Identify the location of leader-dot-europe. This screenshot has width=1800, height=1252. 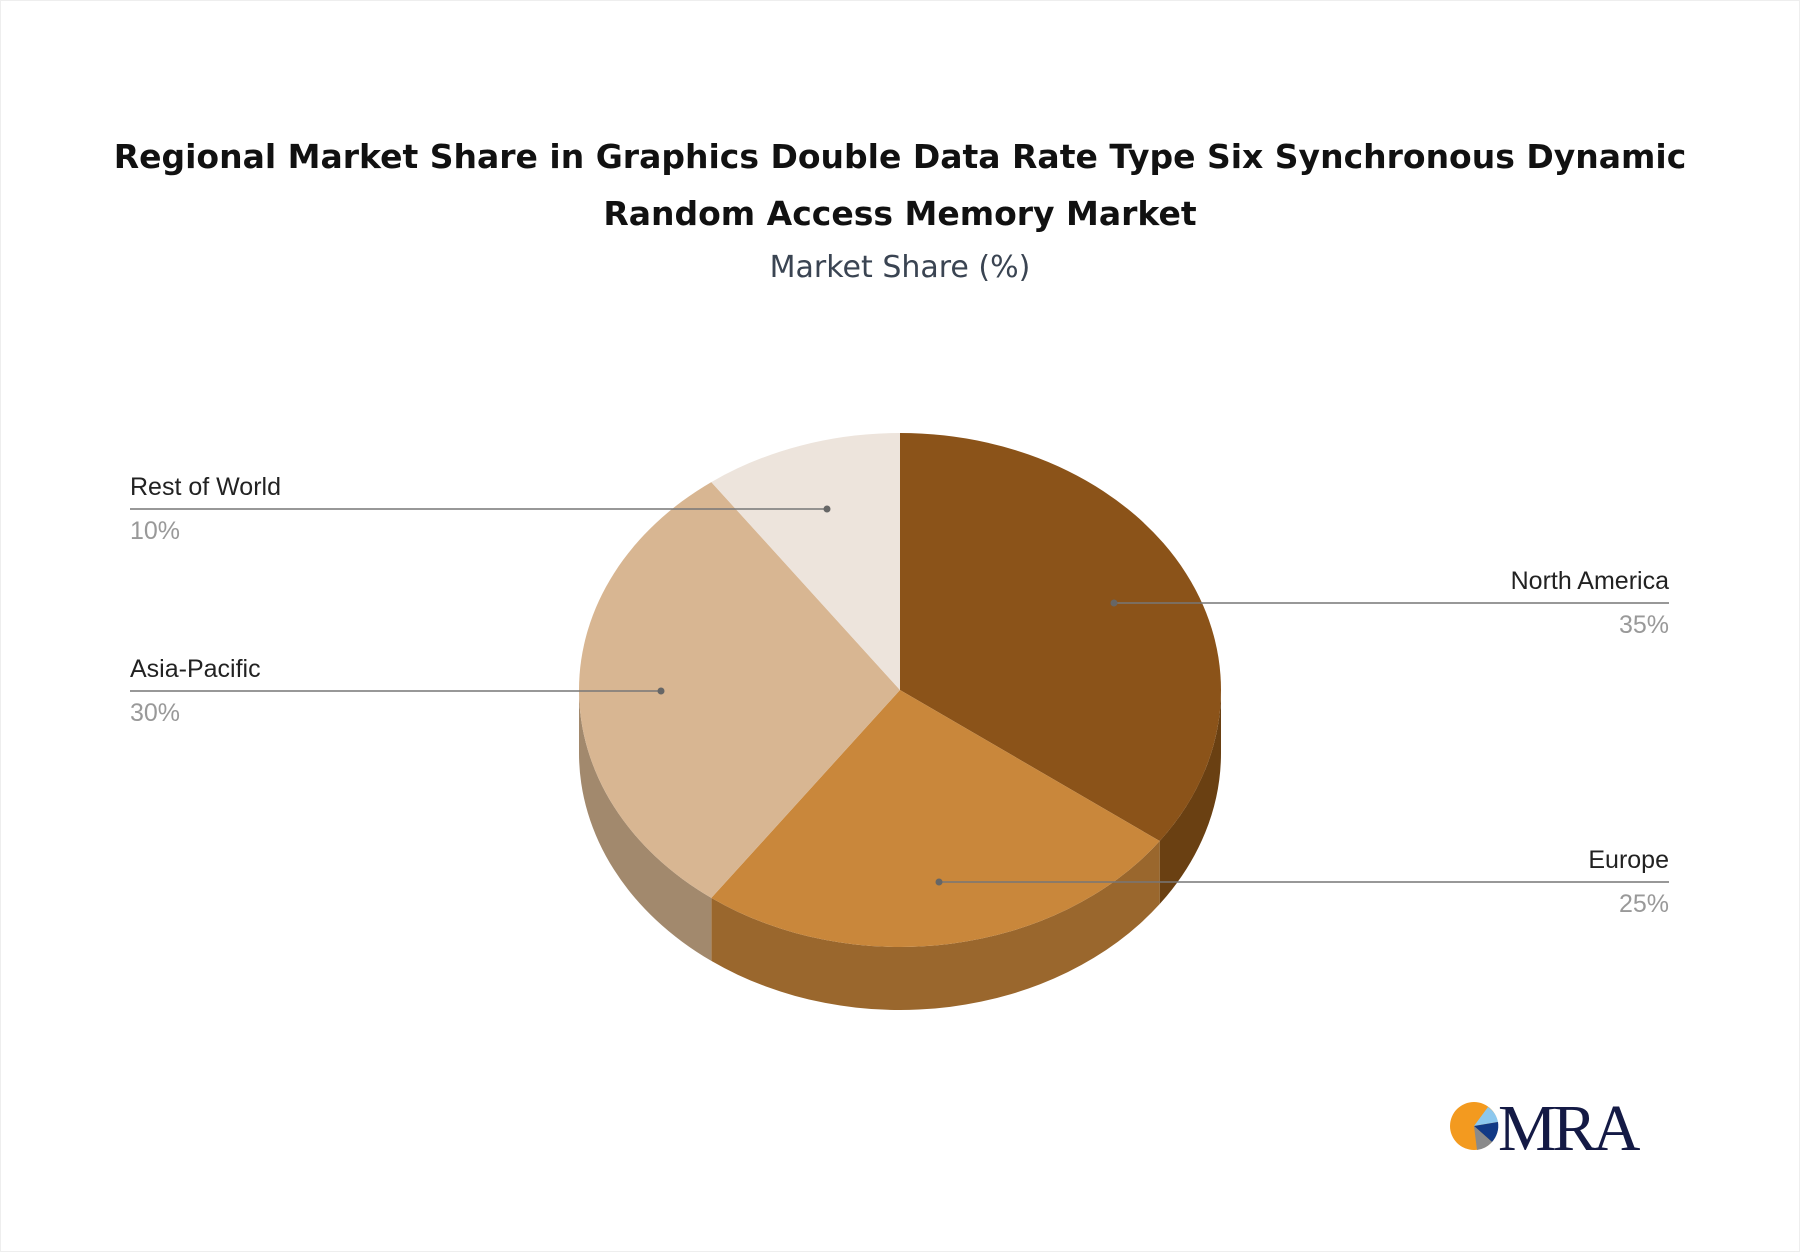
(939, 882).